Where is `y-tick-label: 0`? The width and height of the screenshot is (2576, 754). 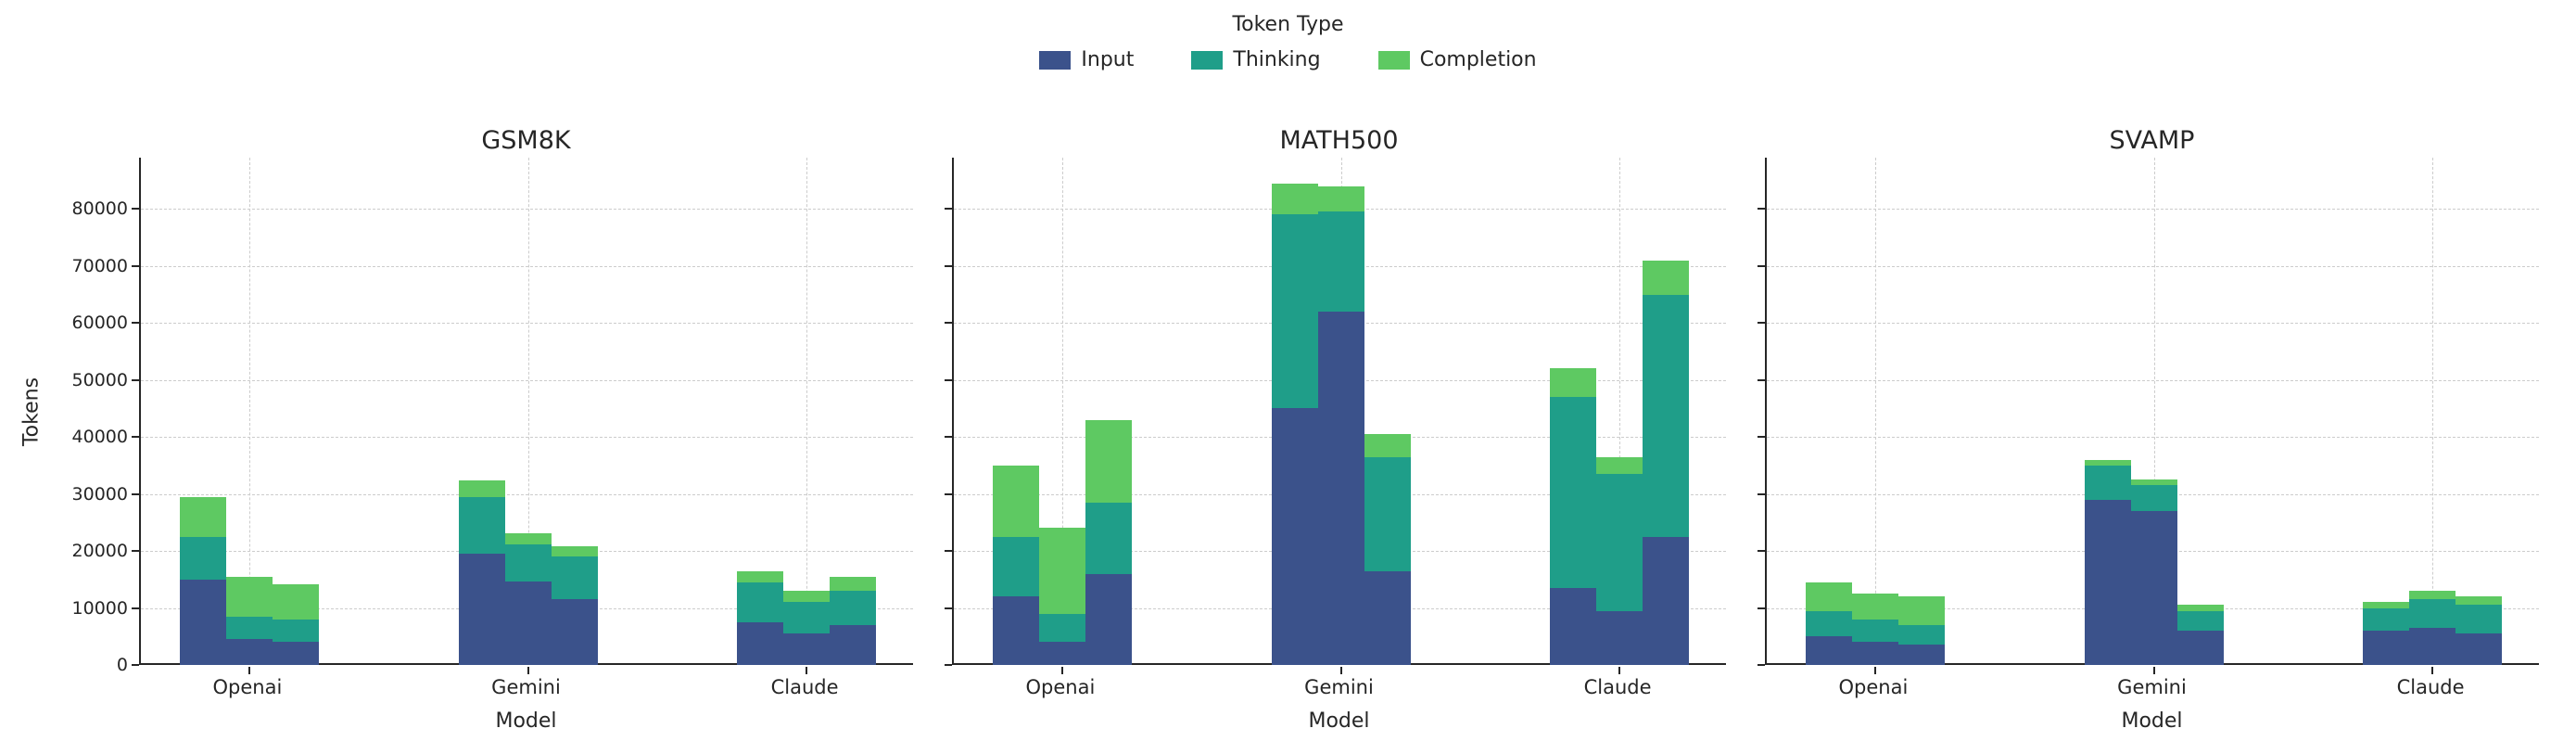 y-tick-label: 0 is located at coordinates (122, 665).